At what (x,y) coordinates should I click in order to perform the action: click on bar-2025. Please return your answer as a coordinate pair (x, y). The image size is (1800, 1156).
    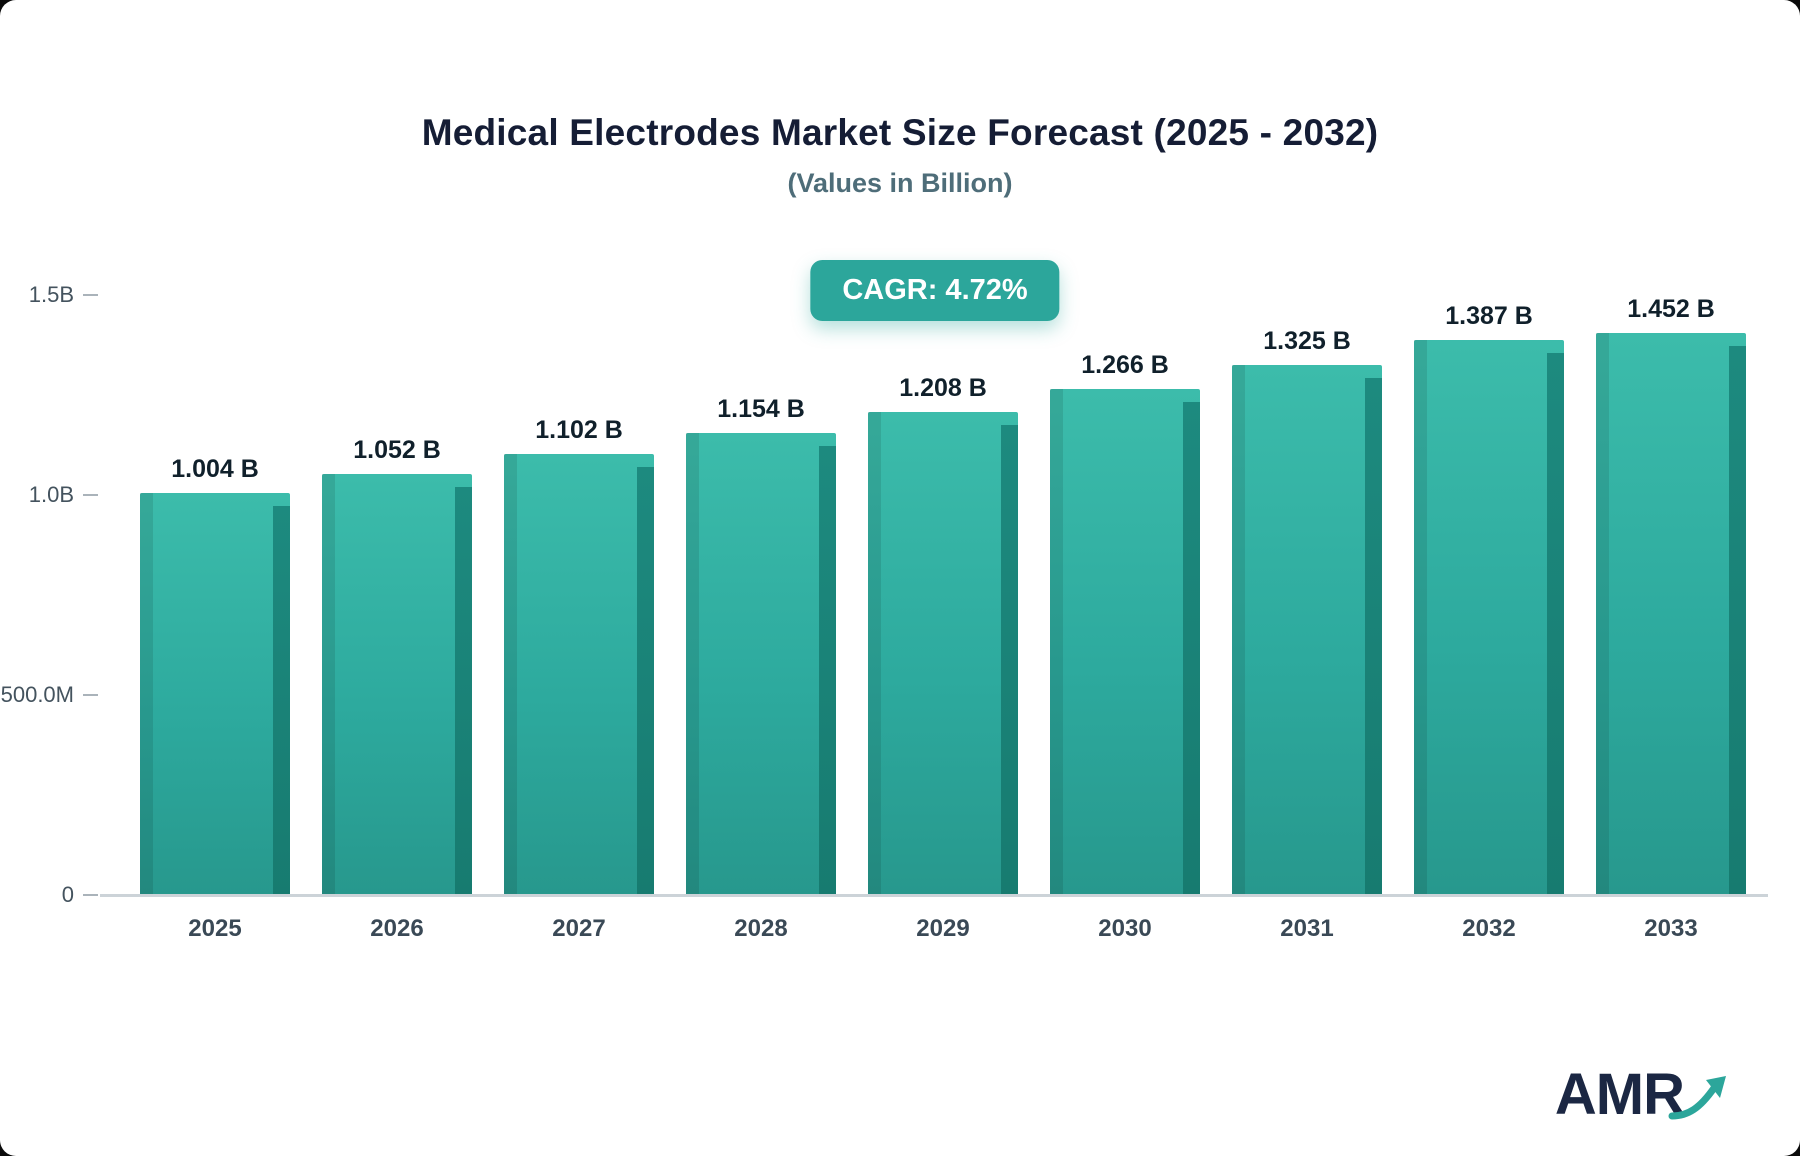
    Looking at the image, I should click on (215, 694).